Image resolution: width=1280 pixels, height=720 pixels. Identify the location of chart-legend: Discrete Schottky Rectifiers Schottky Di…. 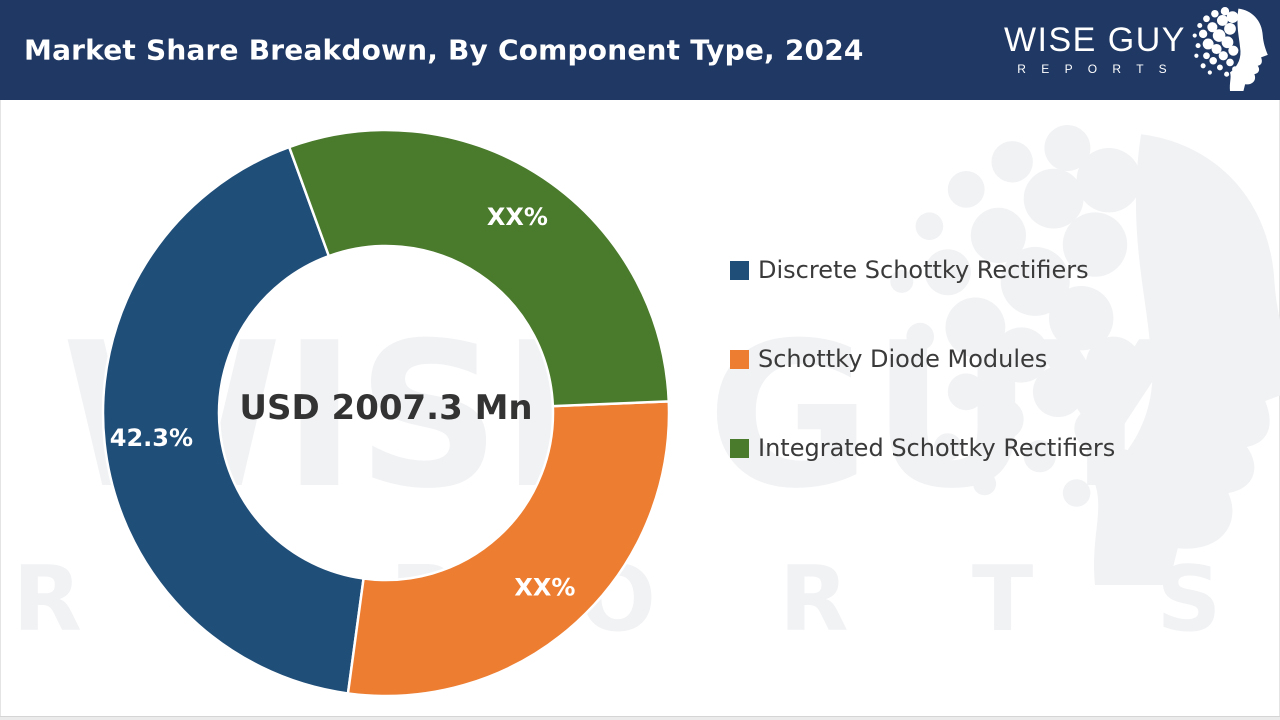
(922, 359).